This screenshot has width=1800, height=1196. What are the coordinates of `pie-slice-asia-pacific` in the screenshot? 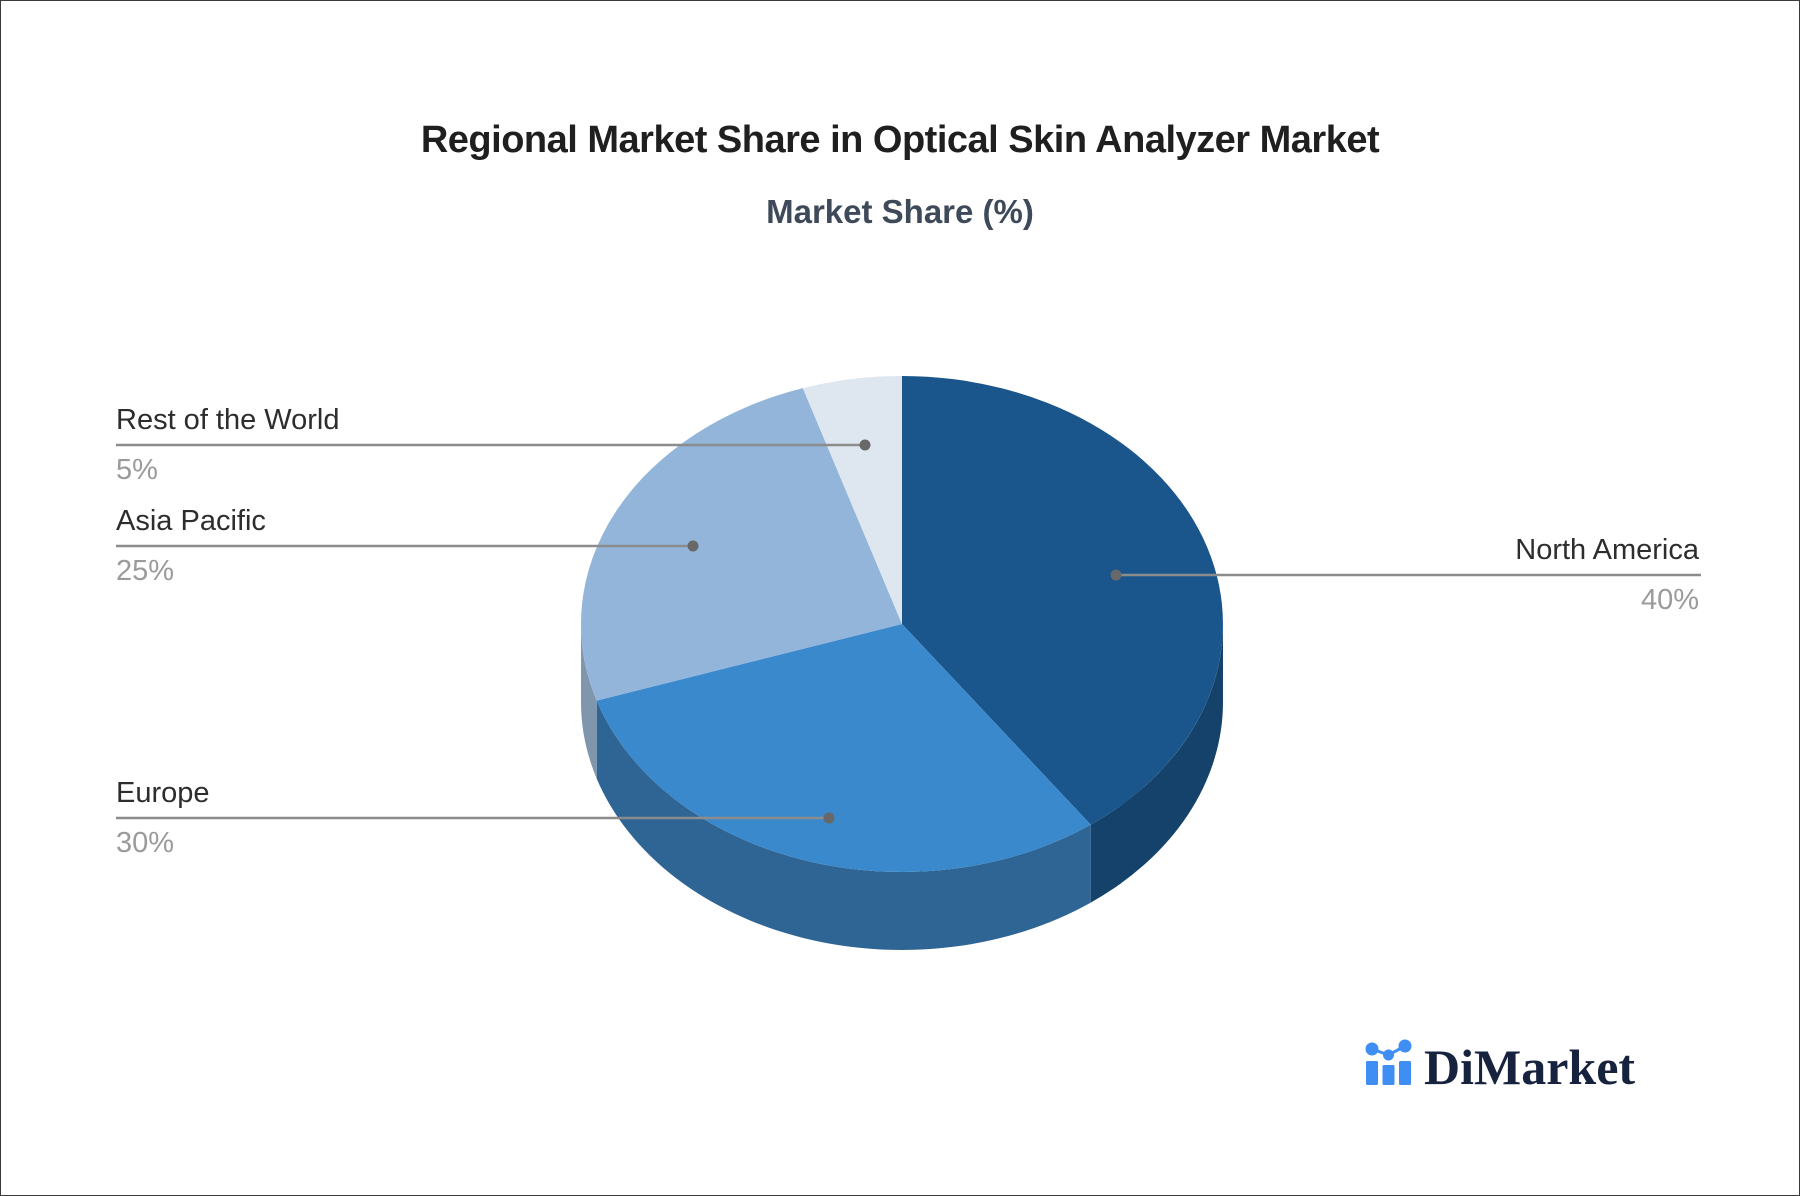 It's located at (741, 544).